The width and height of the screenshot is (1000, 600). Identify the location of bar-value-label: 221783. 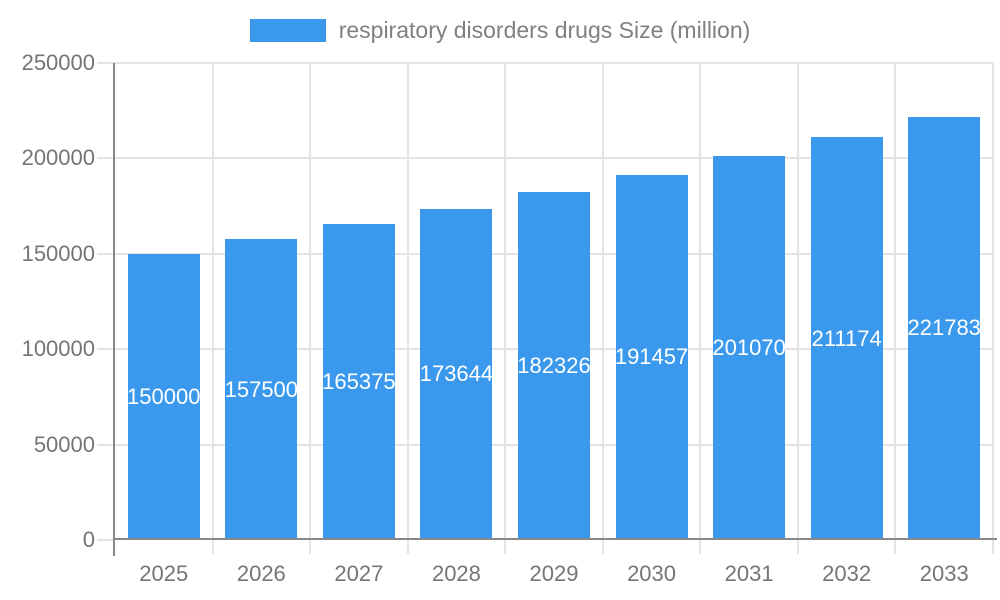
(944, 328).